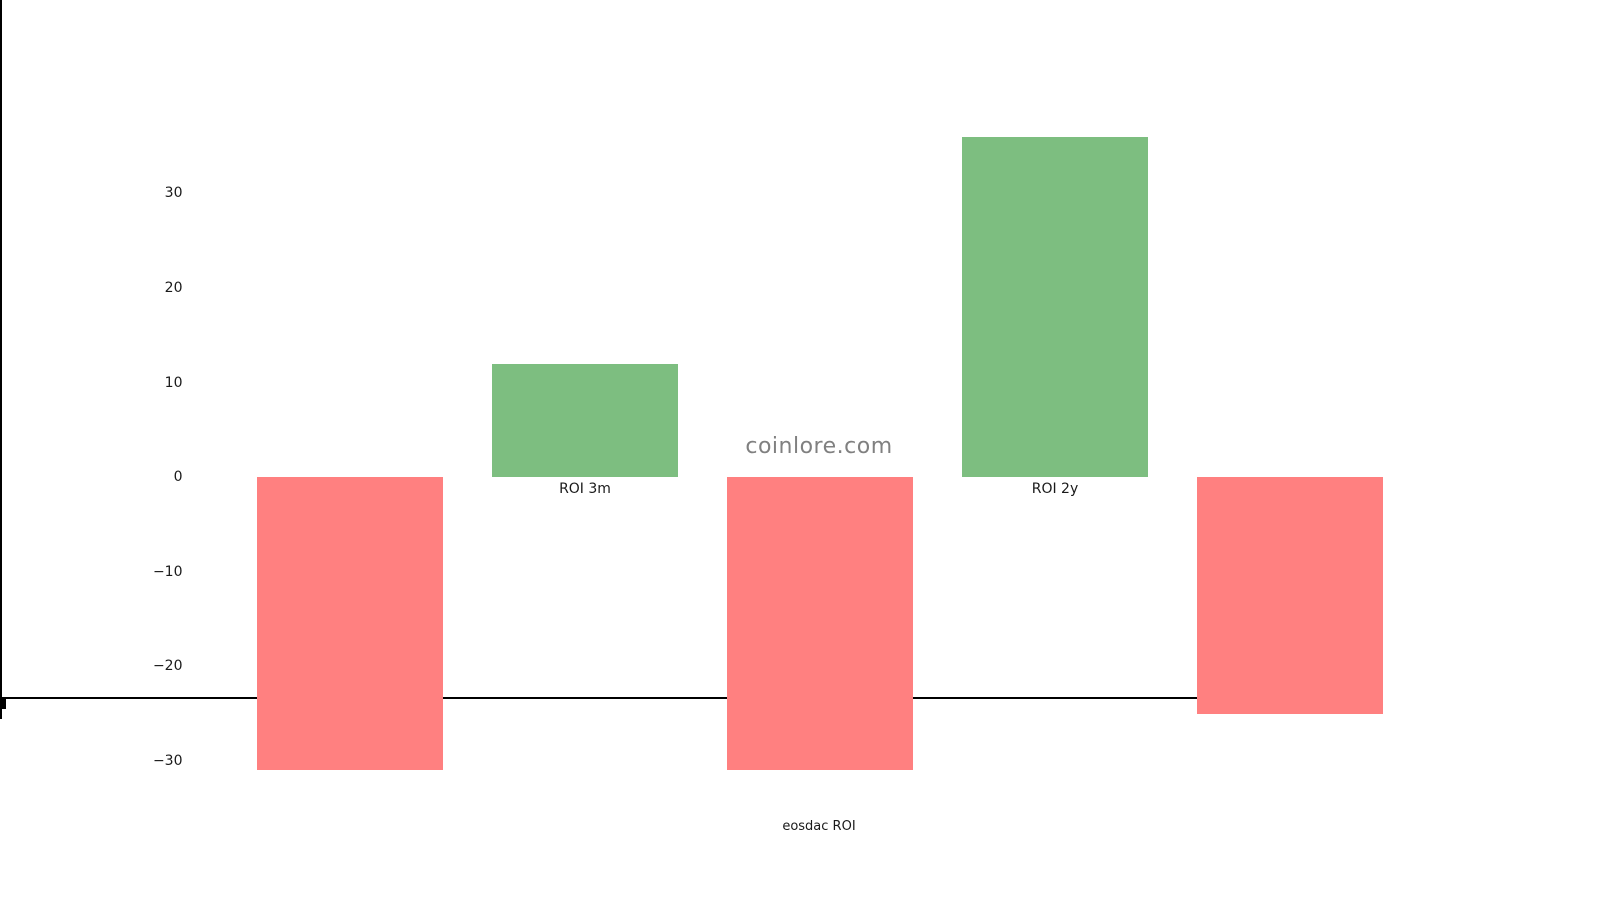 The image size is (1600, 900). What do you see at coordinates (585, 420) in the screenshot?
I see `bar-roi-3m` at bounding box center [585, 420].